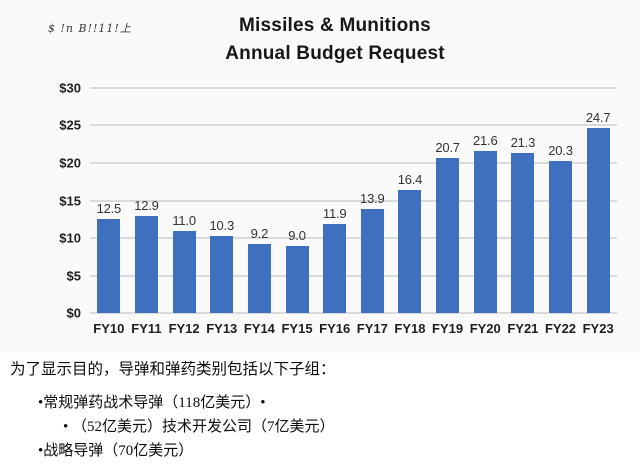 The image size is (640, 469). What do you see at coordinates (560, 150) in the screenshot?
I see `bar-value-label: 20.3` at bounding box center [560, 150].